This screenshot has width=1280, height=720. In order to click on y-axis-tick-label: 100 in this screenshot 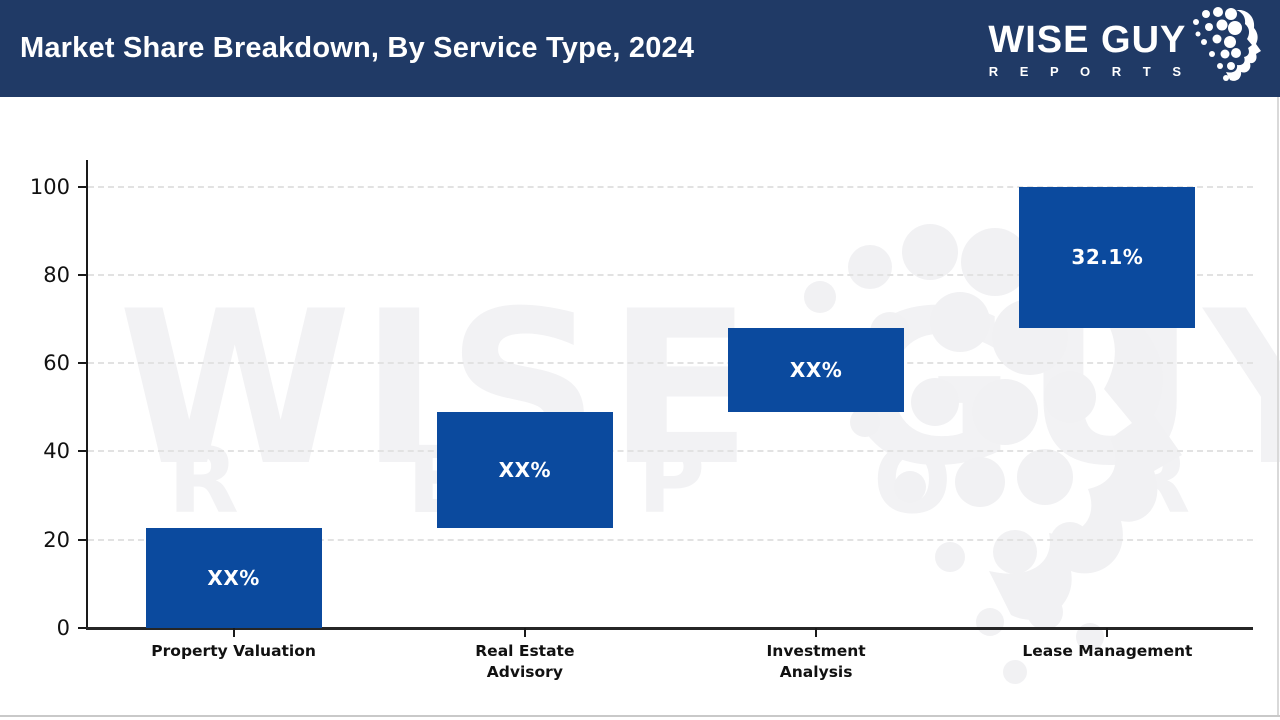, I will do `click(49, 186)`.